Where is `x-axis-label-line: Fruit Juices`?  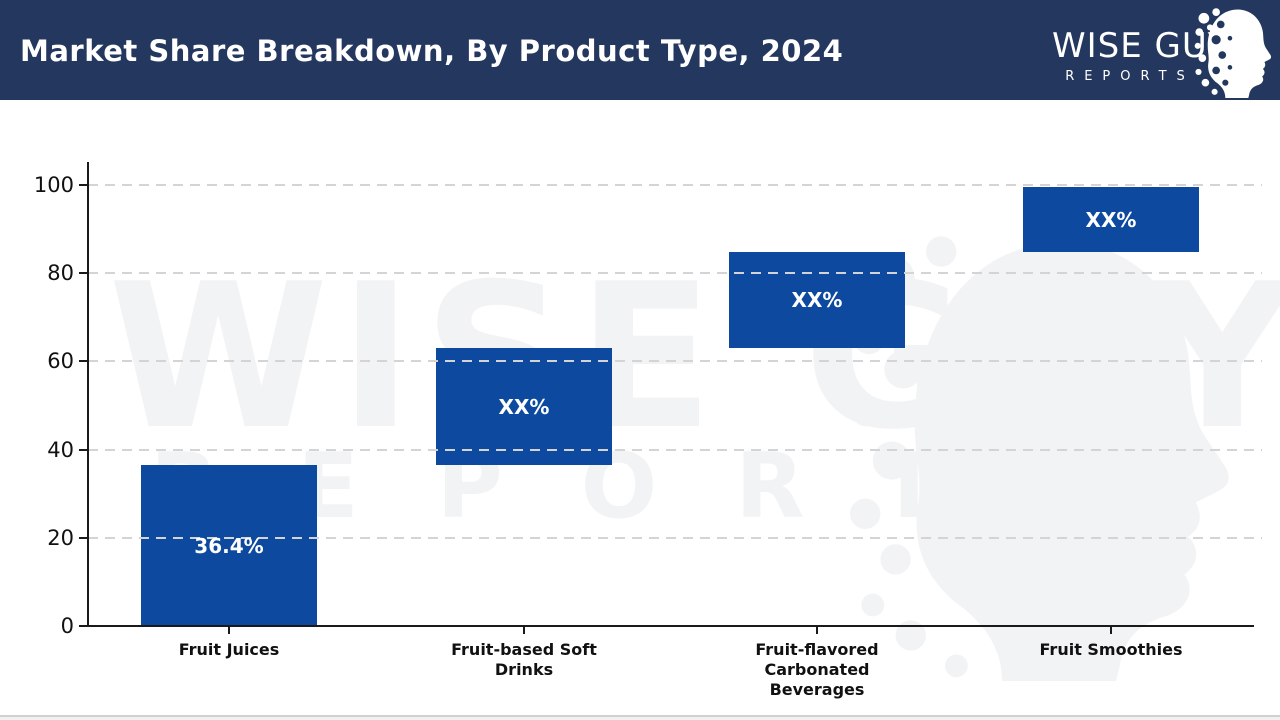
x-axis-label-line: Fruit Juices is located at coordinates (229, 649).